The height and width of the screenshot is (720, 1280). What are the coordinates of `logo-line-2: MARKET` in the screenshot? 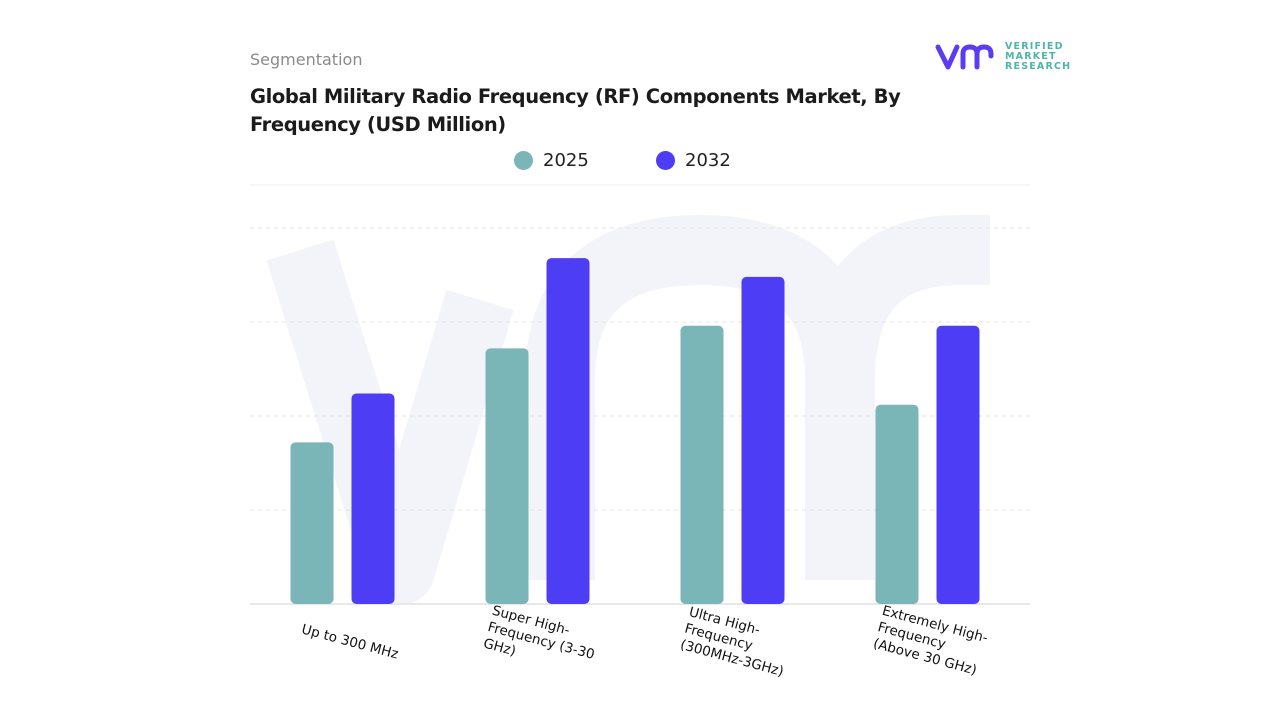 It's located at (1031, 56).